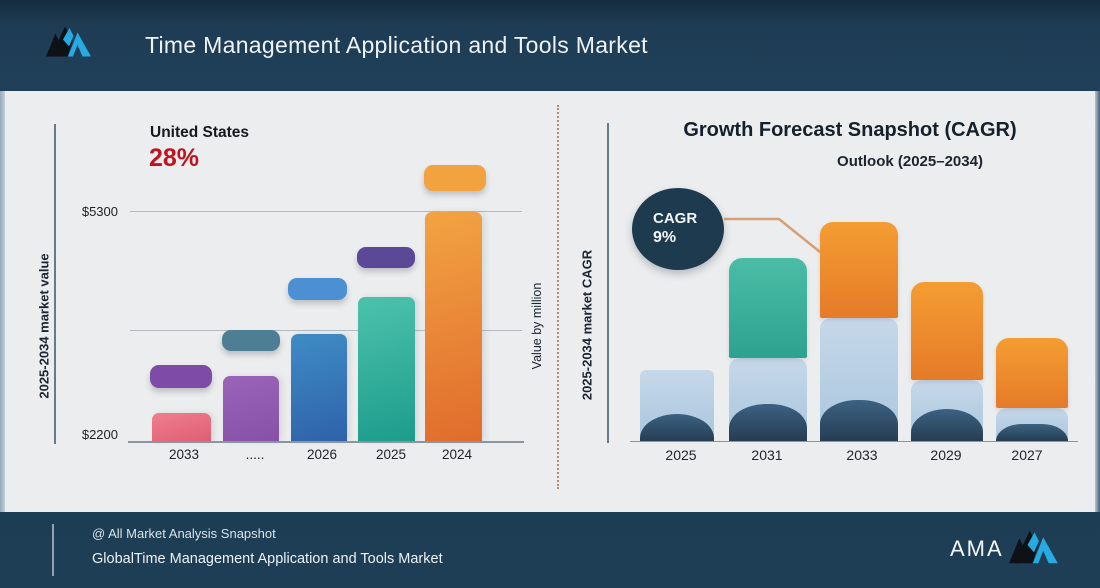 This screenshot has width=1100, height=588. I want to click on left-y-tick-top: $5300, so click(99, 211).